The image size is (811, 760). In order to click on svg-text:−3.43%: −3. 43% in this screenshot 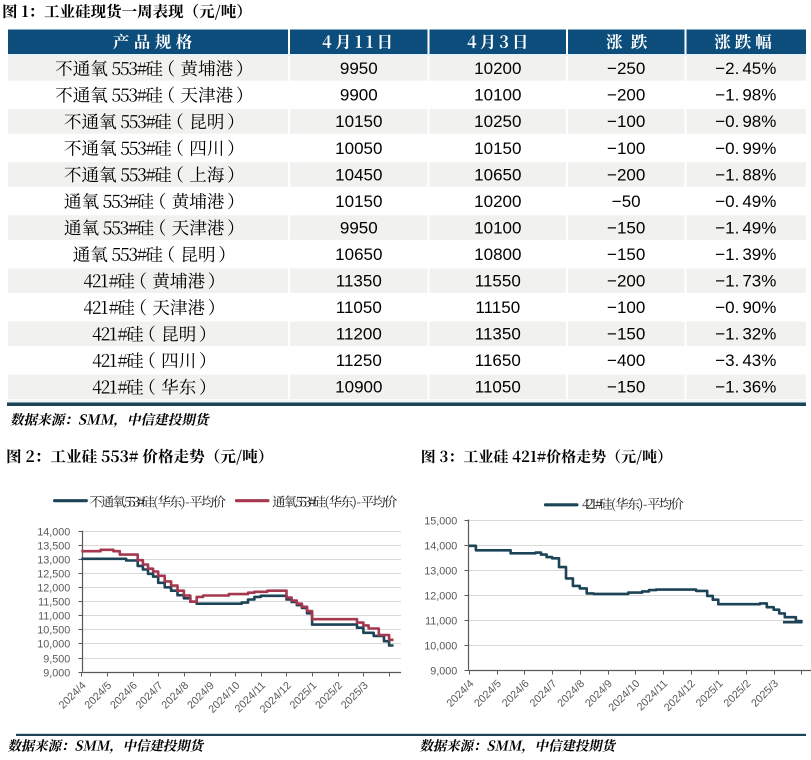, I will do `click(745, 360)`.